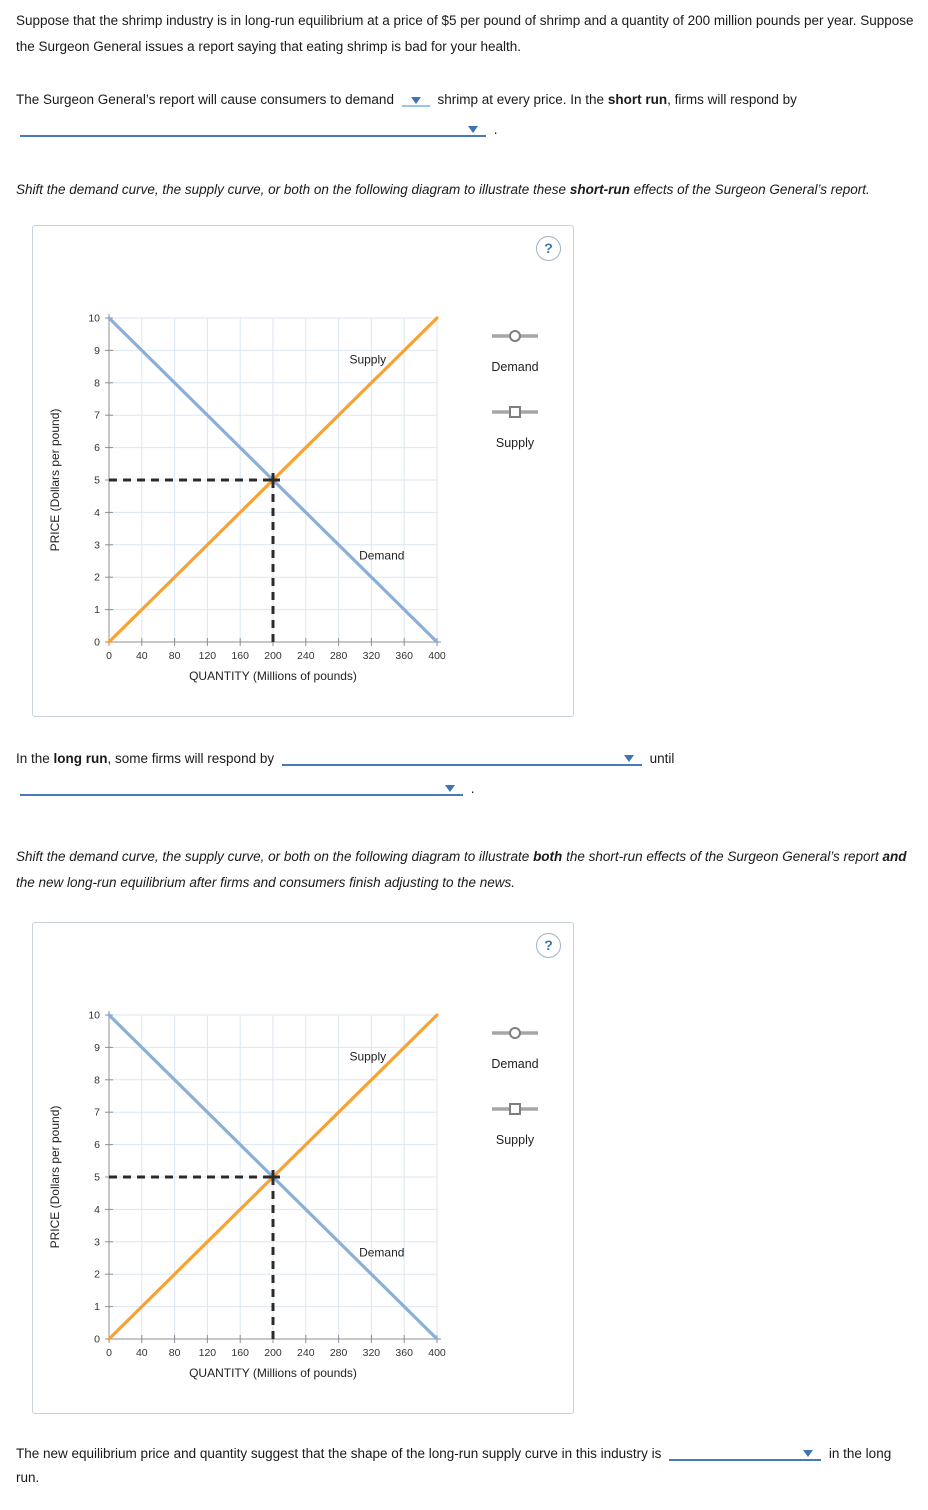 The image size is (928, 1510). I want to click on long-run-supply-shape-dropdown, so click(745, 1452).